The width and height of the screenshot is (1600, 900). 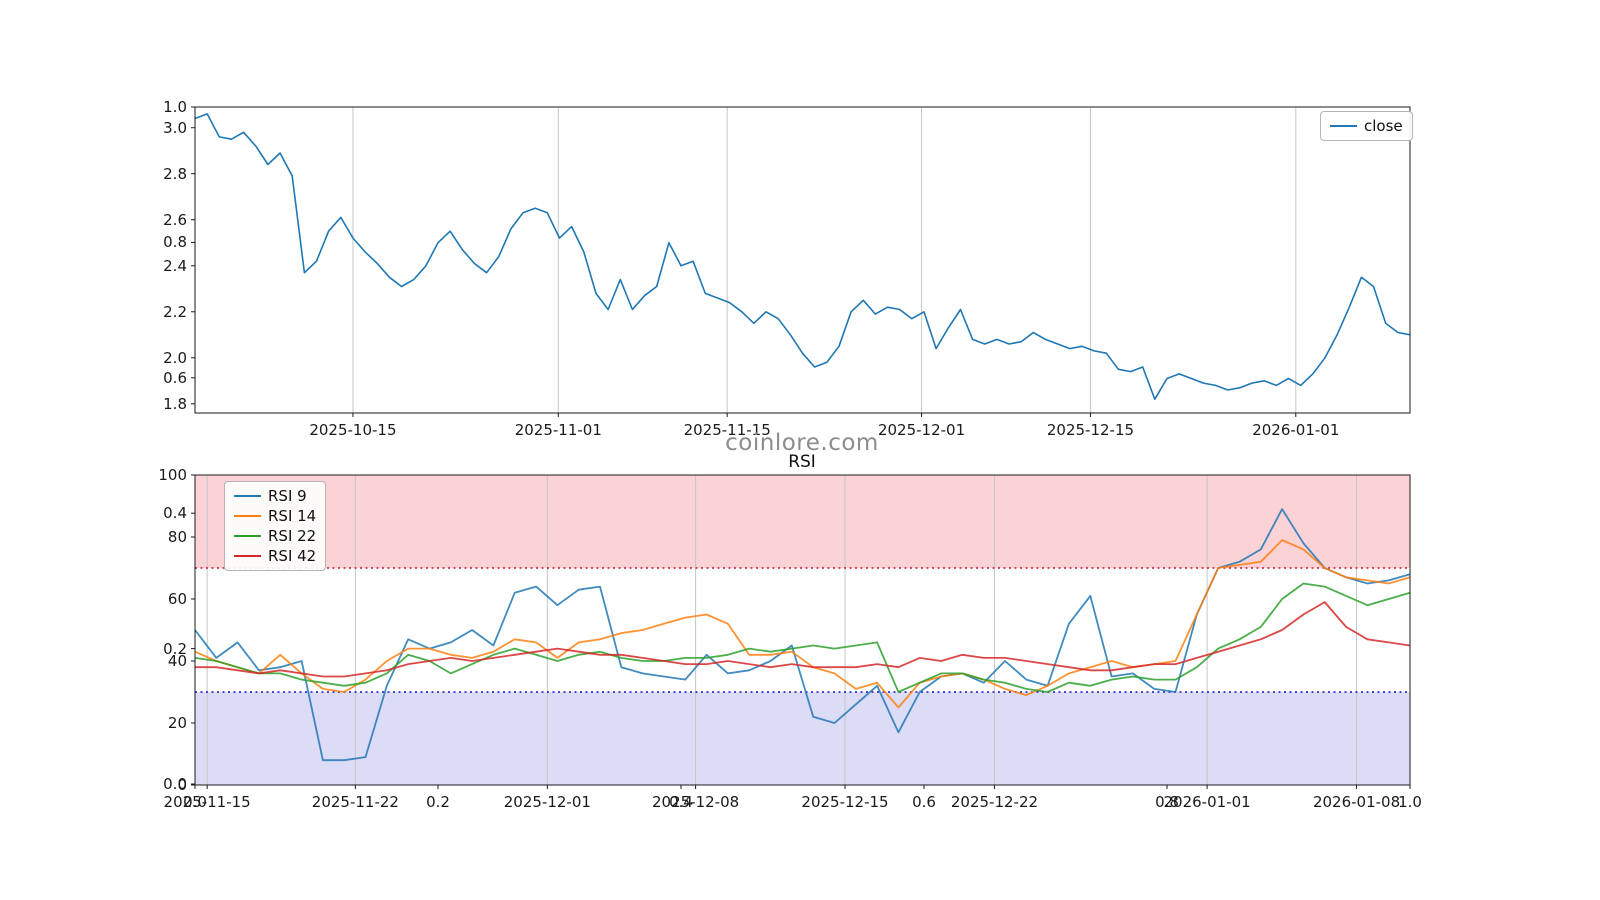 What do you see at coordinates (292, 556) in the screenshot?
I see `legend-label-rsi-42: RSI 42` at bounding box center [292, 556].